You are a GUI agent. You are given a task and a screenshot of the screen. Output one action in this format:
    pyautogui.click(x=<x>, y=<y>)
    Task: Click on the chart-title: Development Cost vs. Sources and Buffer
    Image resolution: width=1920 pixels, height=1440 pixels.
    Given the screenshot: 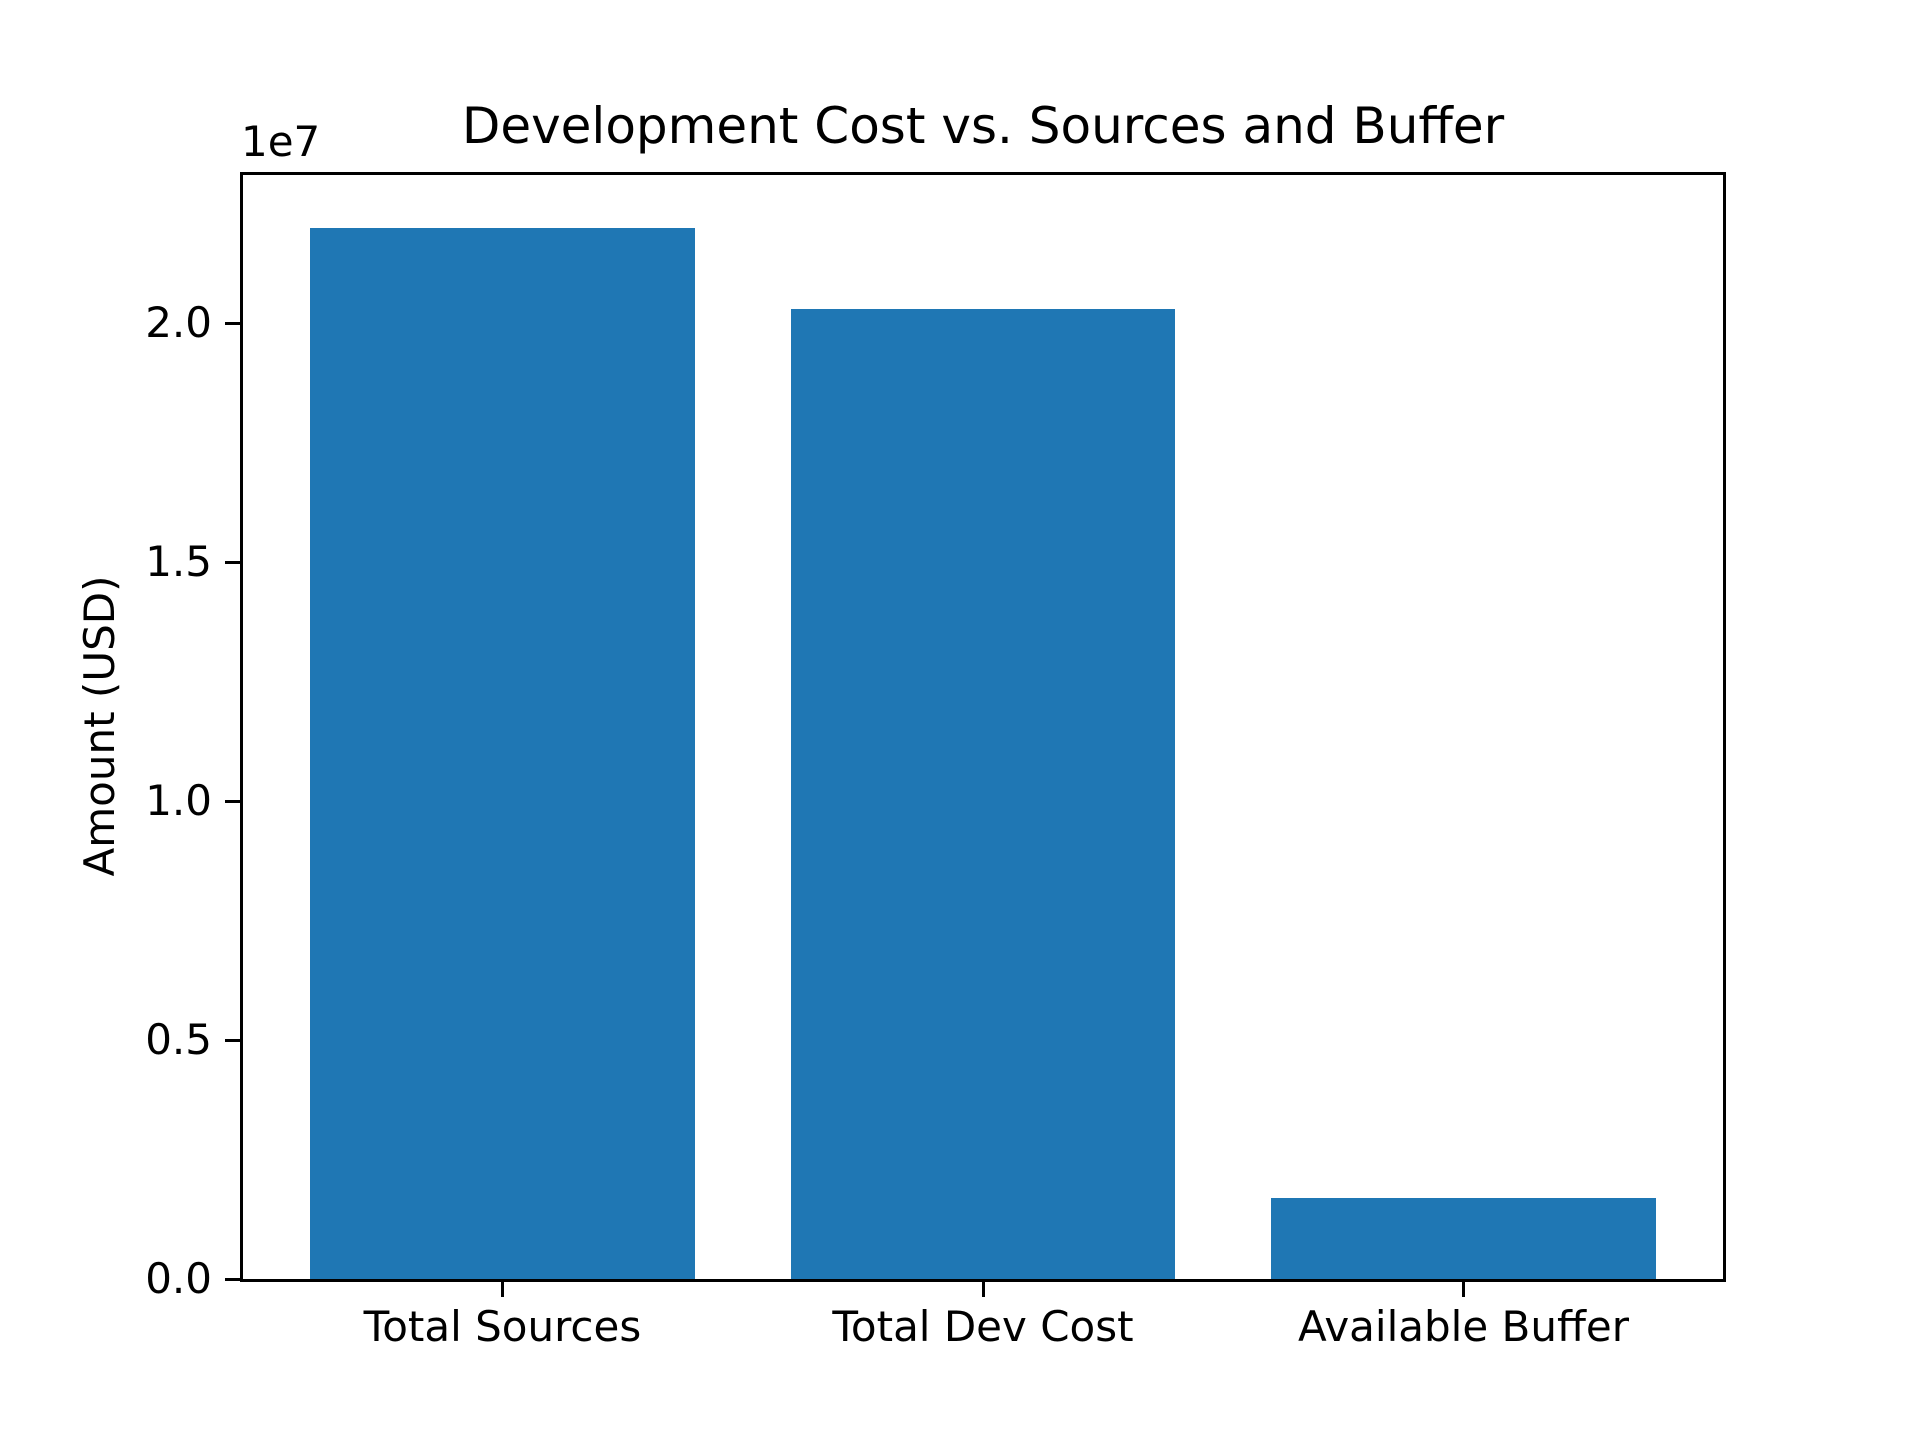 What is the action you would take?
    pyautogui.click(x=983, y=126)
    